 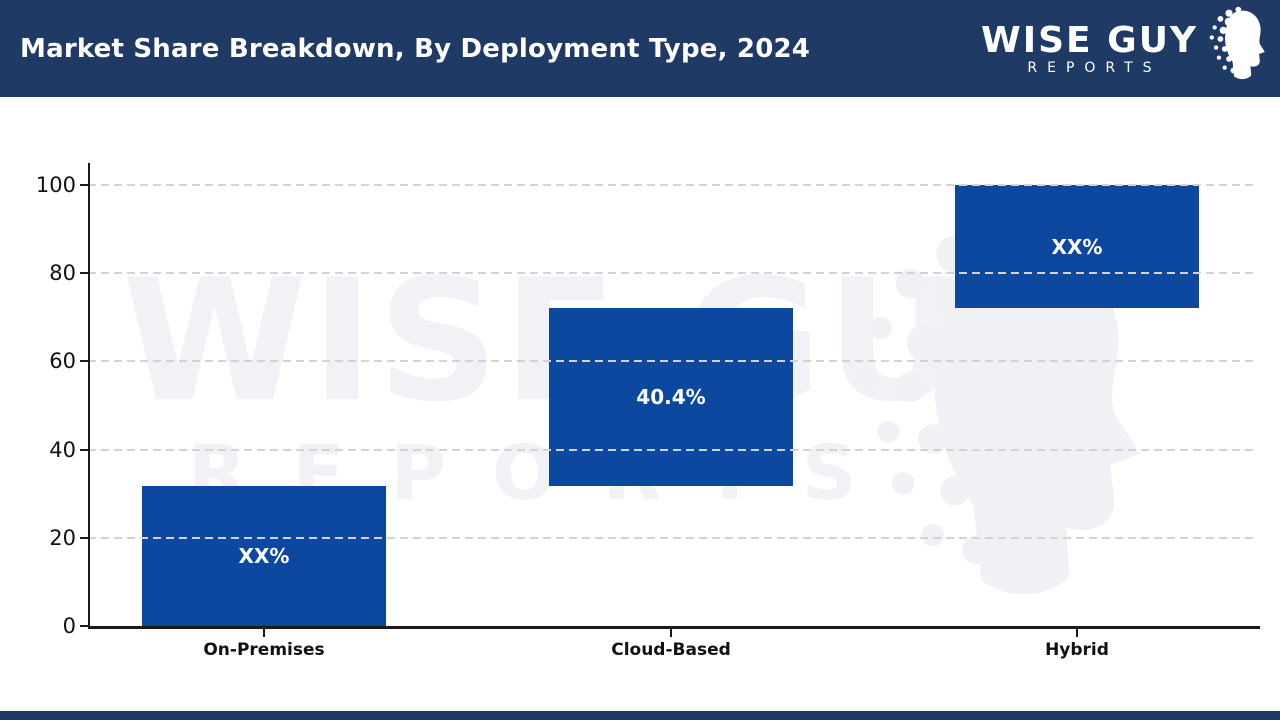 I want to click on x-category-label-1: On-Premises, so click(x=264, y=650).